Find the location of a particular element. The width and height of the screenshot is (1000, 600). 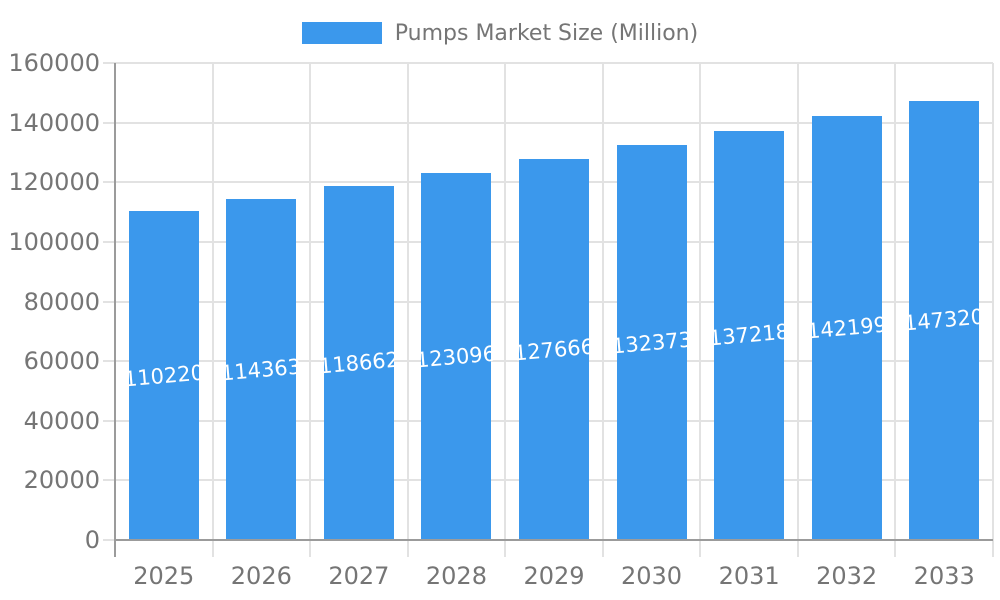

y-axis-tick-label: 100000 is located at coordinates (54, 241).